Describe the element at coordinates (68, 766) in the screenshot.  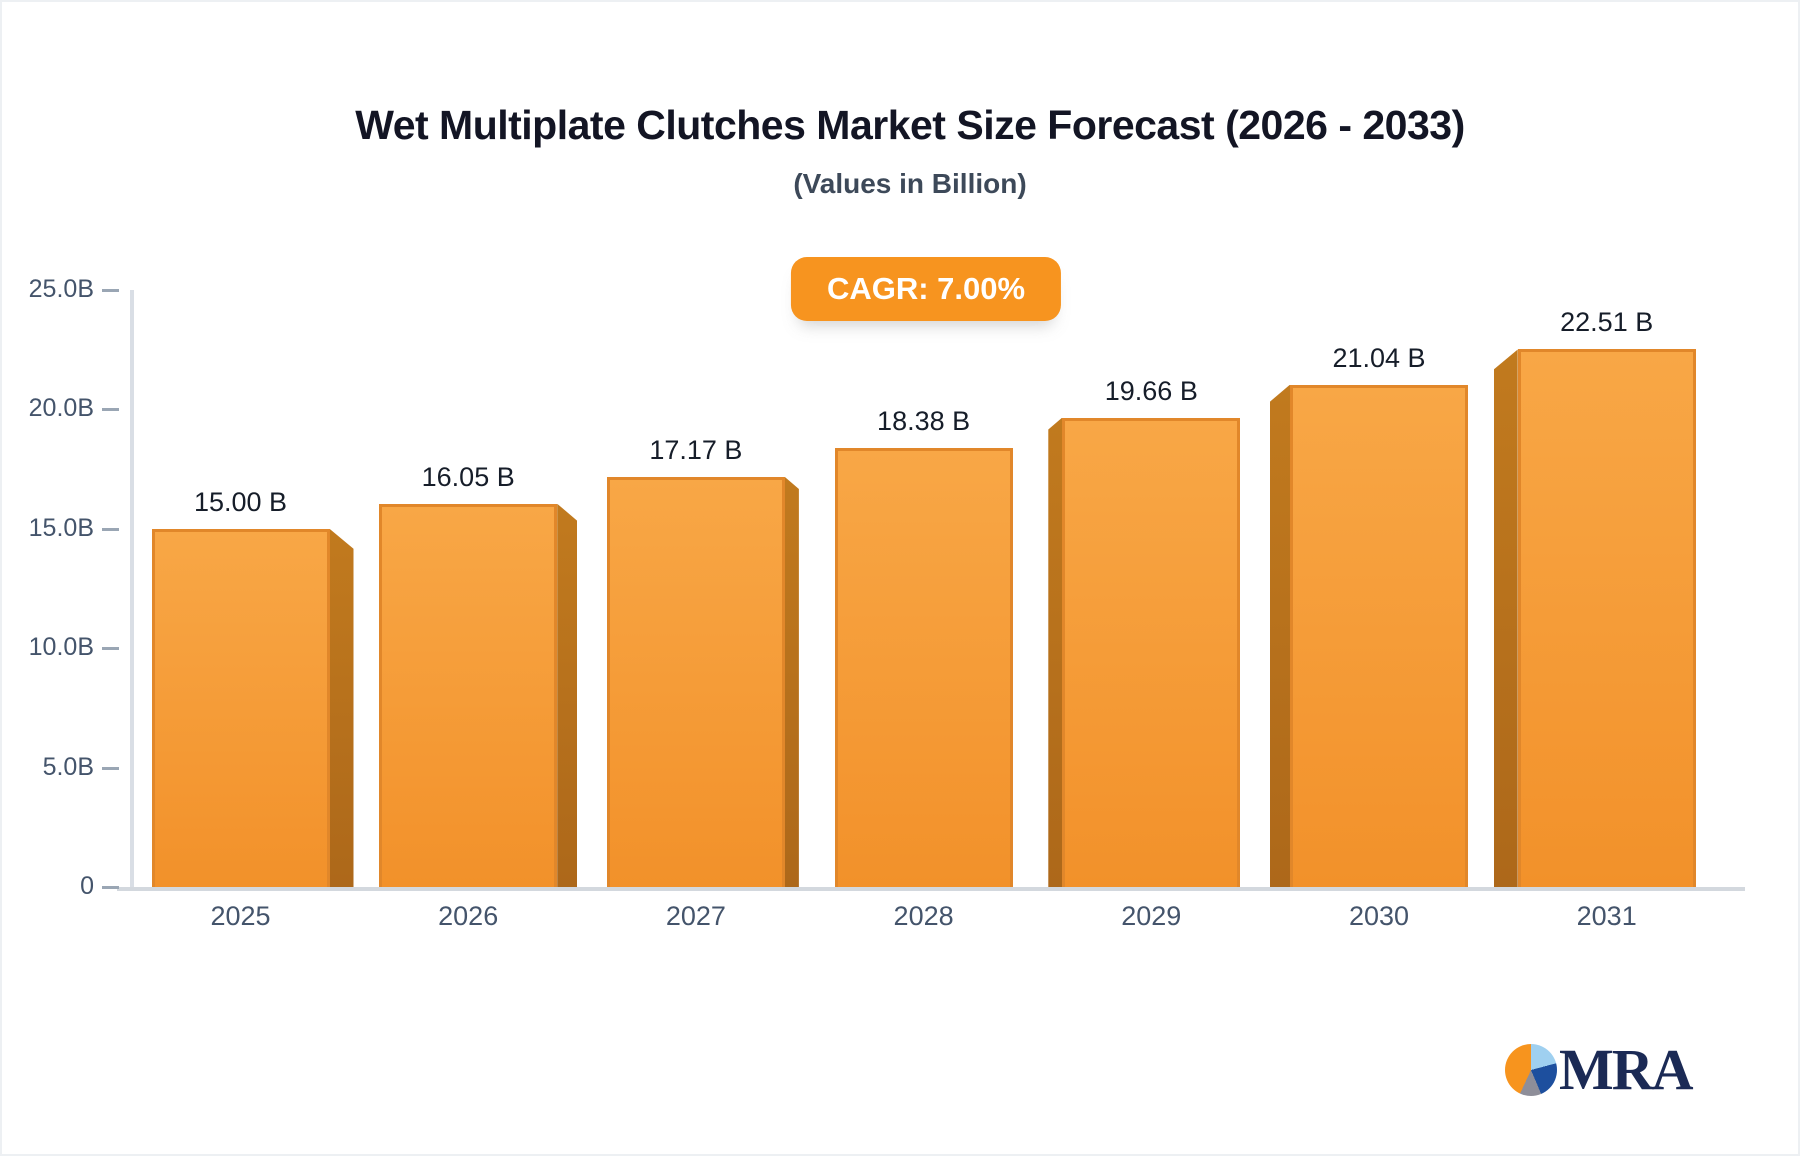
I see `y-axis-label: 5.0B` at that location.